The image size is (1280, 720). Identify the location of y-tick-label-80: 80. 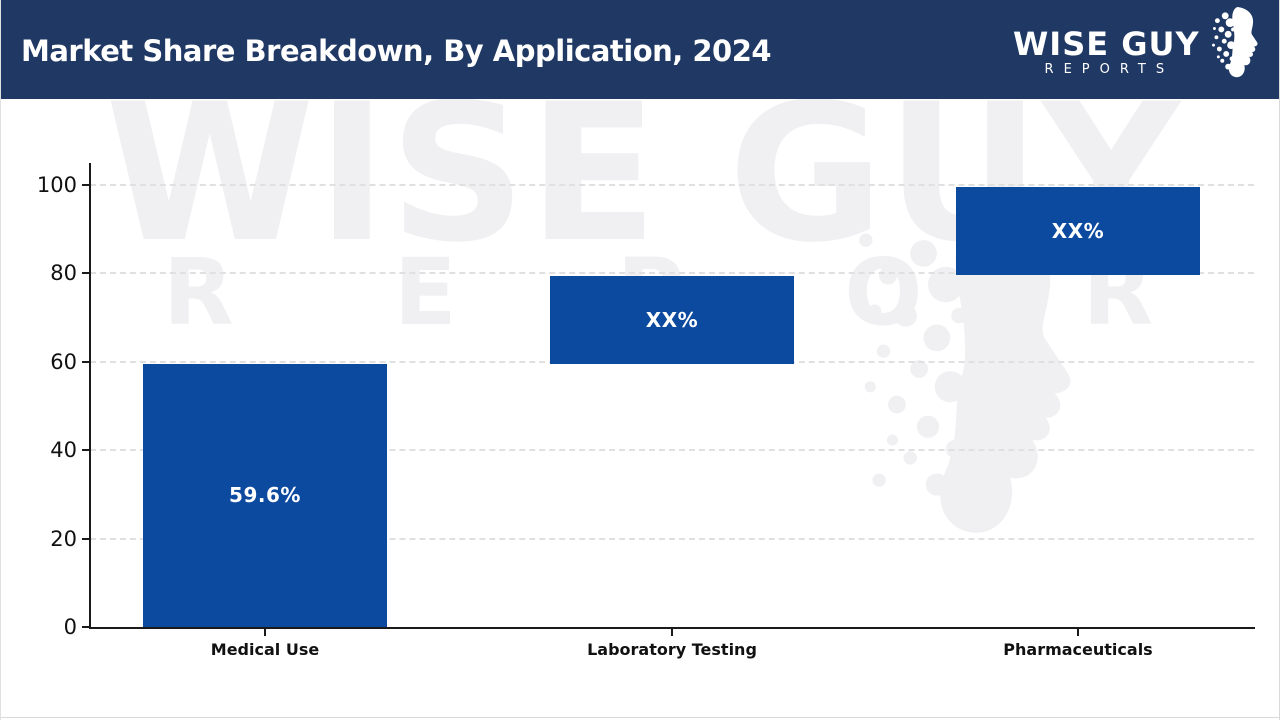
(63, 273).